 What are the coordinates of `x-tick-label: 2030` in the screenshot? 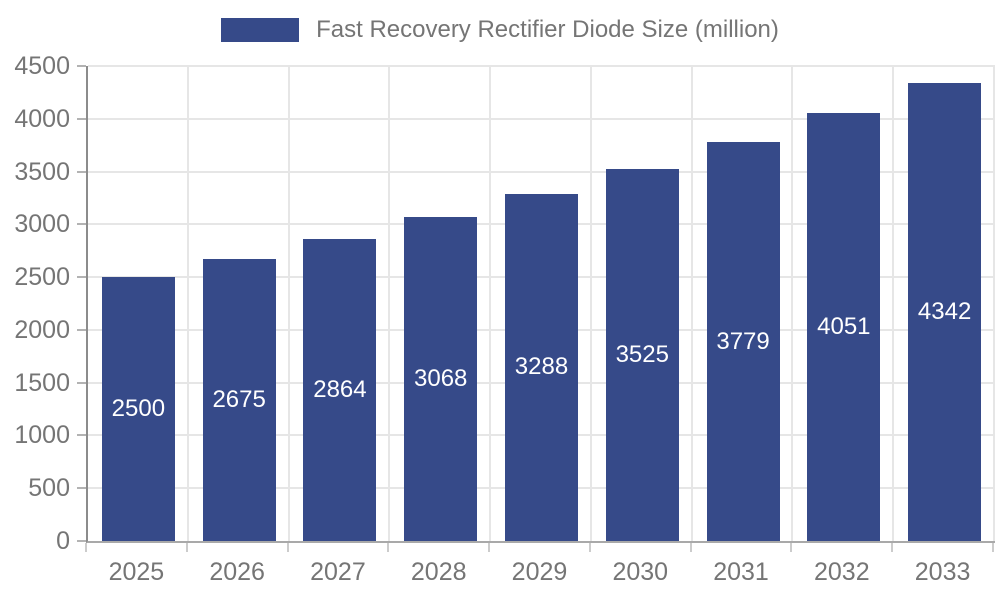 It's located at (640, 572).